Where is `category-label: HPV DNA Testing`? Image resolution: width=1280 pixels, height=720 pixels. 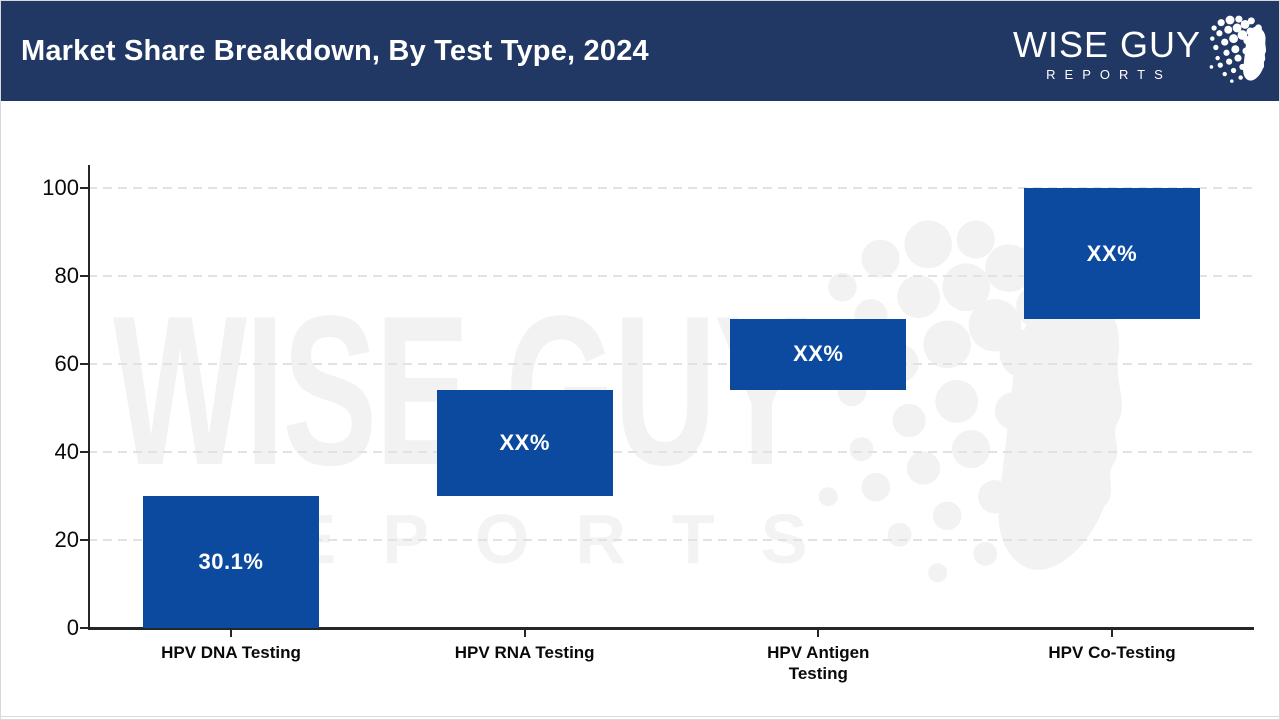
category-label: HPV DNA Testing is located at coordinates (231, 652).